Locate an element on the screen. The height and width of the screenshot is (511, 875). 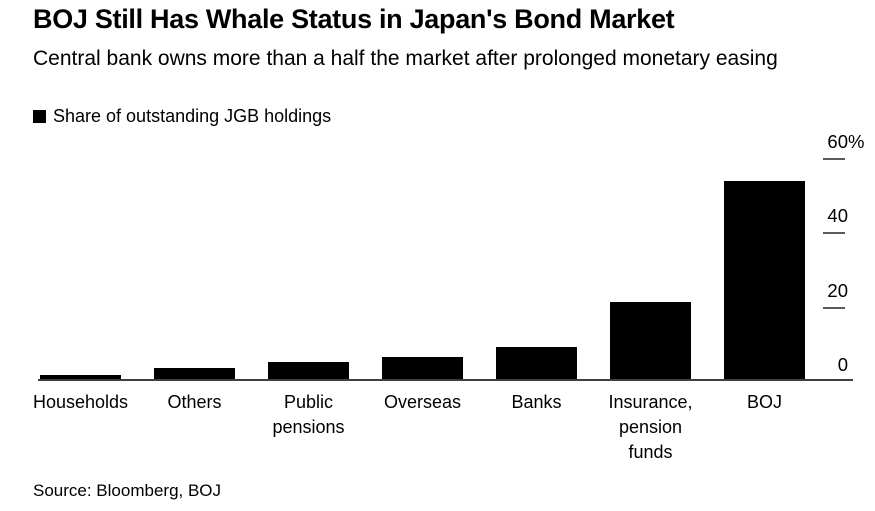
bar-boj is located at coordinates (764, 280).